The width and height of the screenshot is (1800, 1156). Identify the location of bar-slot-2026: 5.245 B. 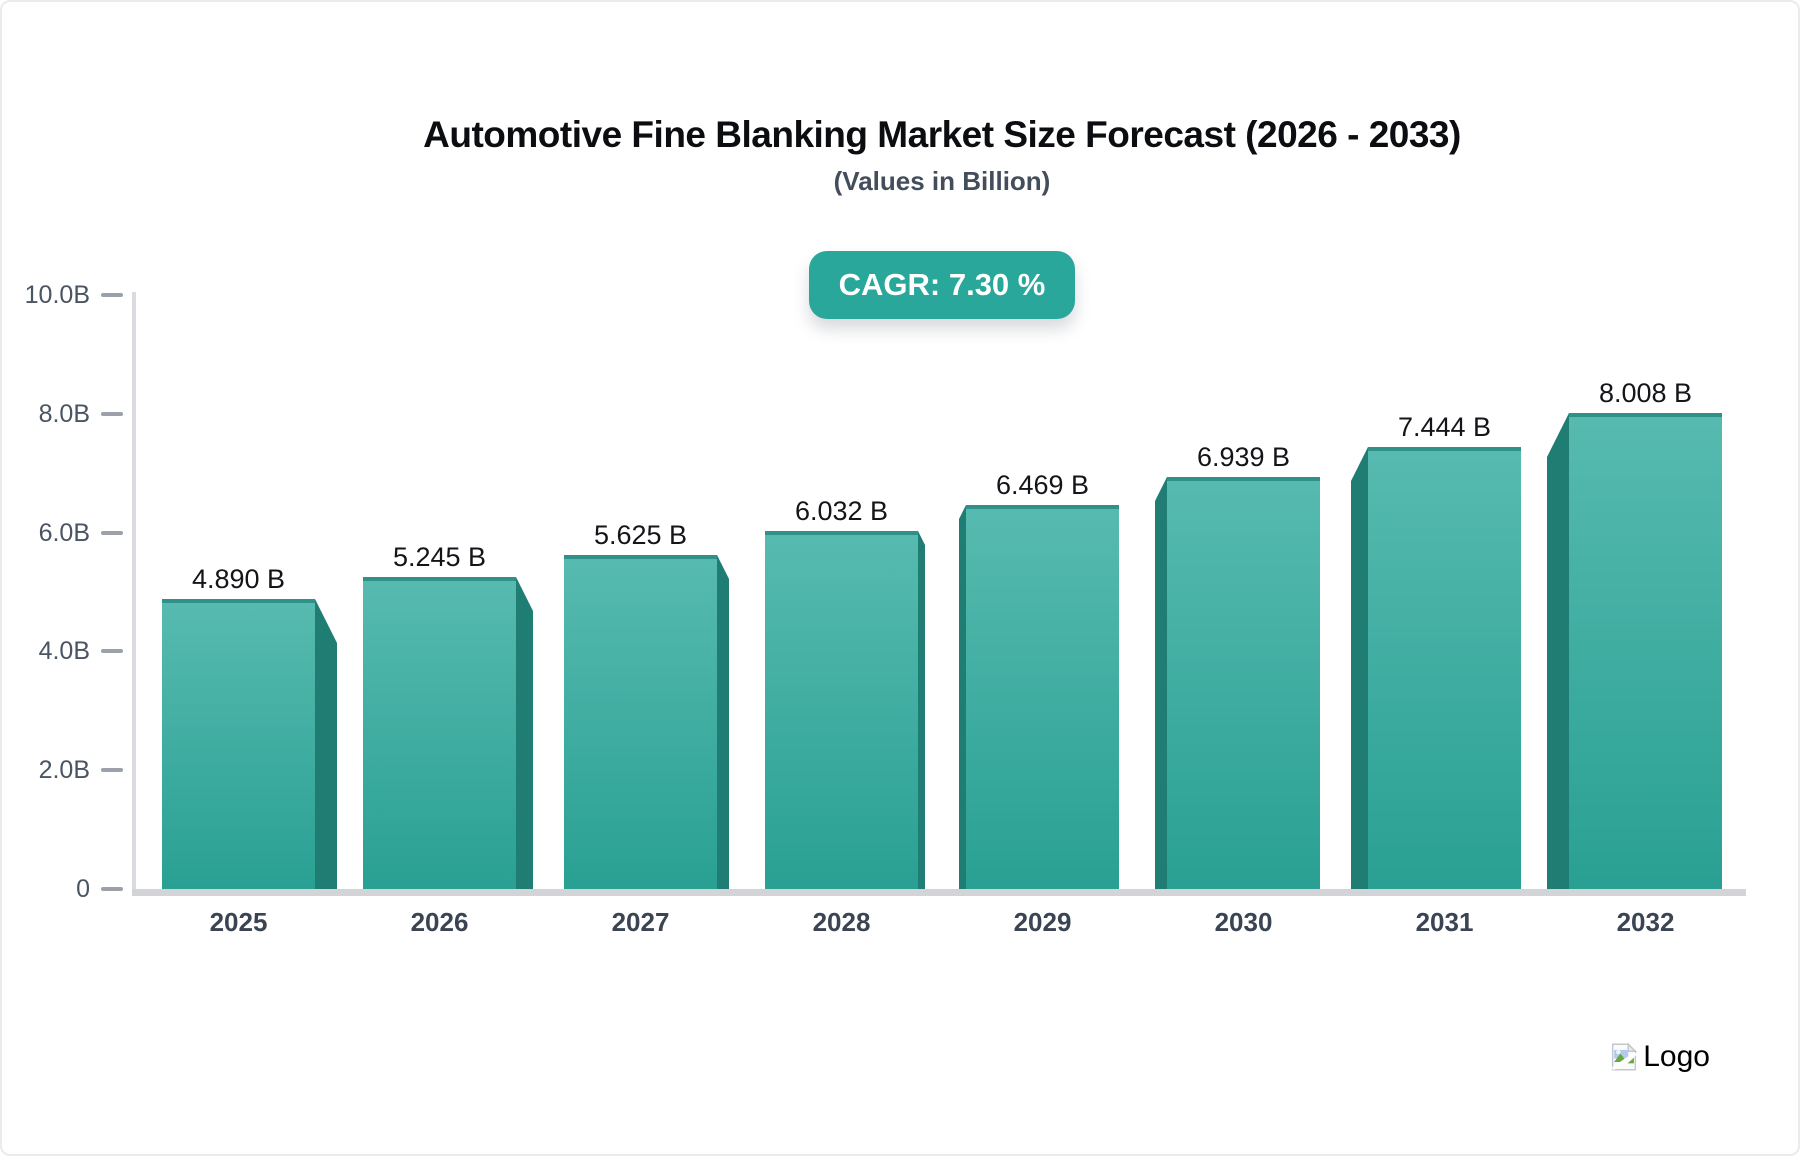
(439, 592).